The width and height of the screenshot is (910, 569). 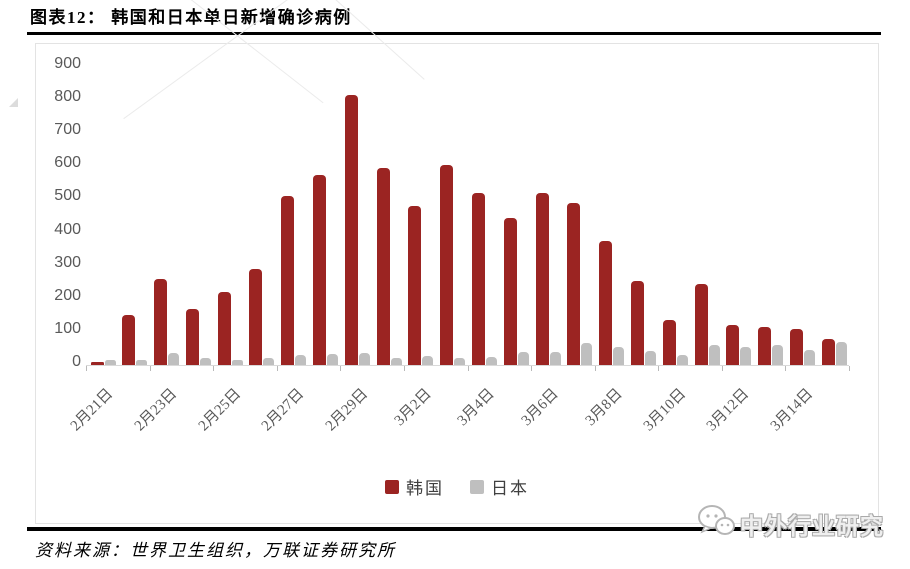 I want to click on korea-swatch, so click(x=392, y=486).